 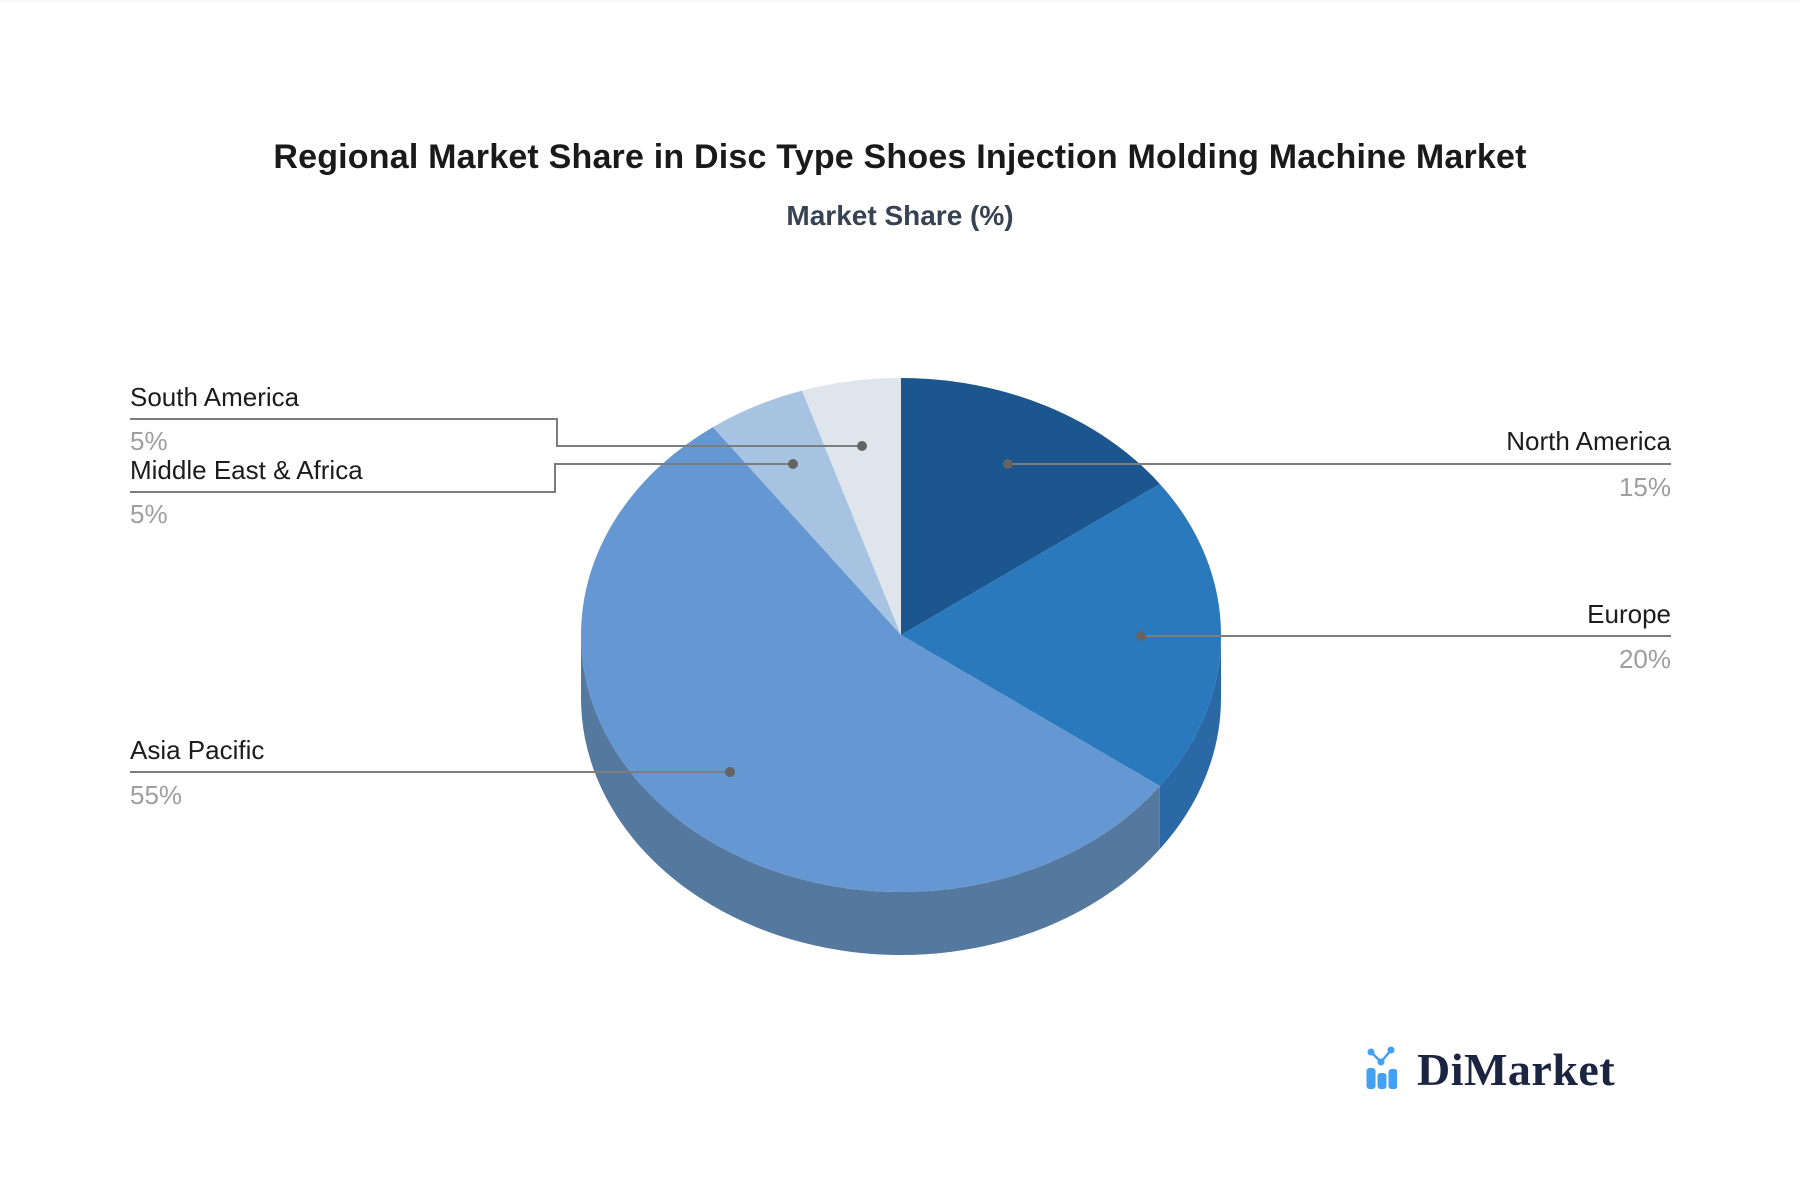 I want to click on slice-label-north-america: North America, so click(x=1588, y=441).